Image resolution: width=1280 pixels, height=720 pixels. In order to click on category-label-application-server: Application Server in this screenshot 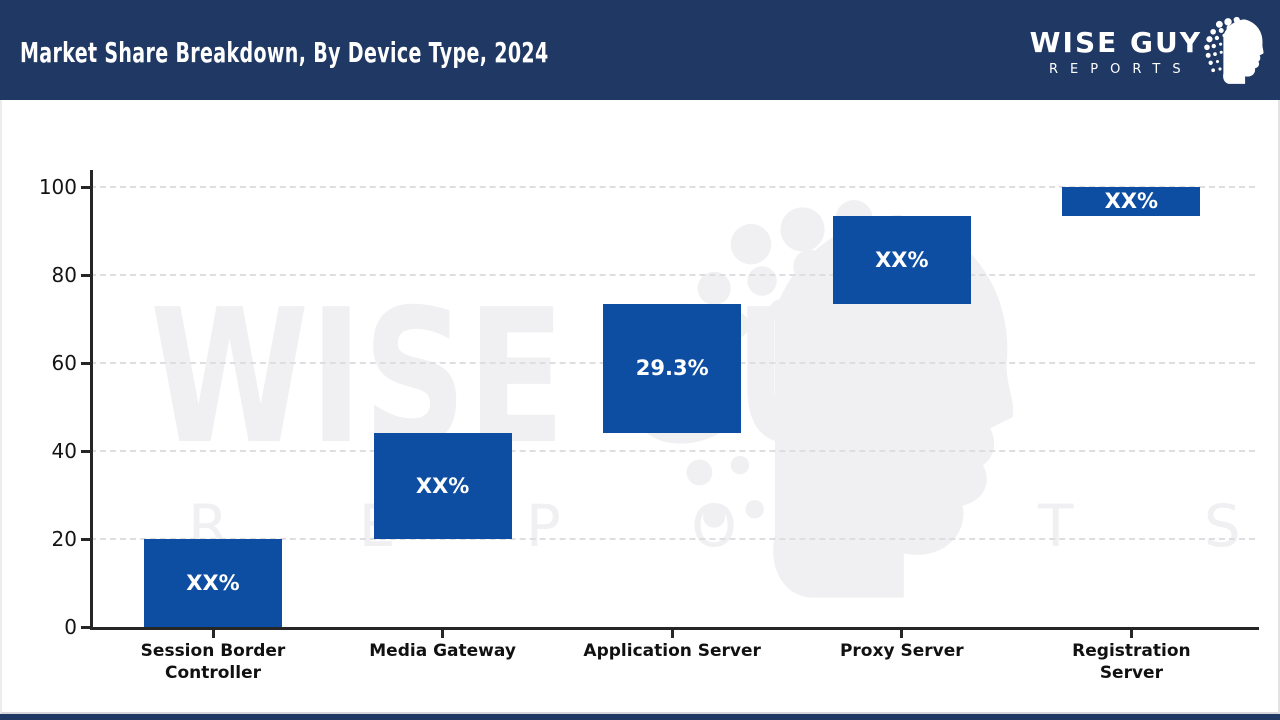, I will do `click(672, 651)`.